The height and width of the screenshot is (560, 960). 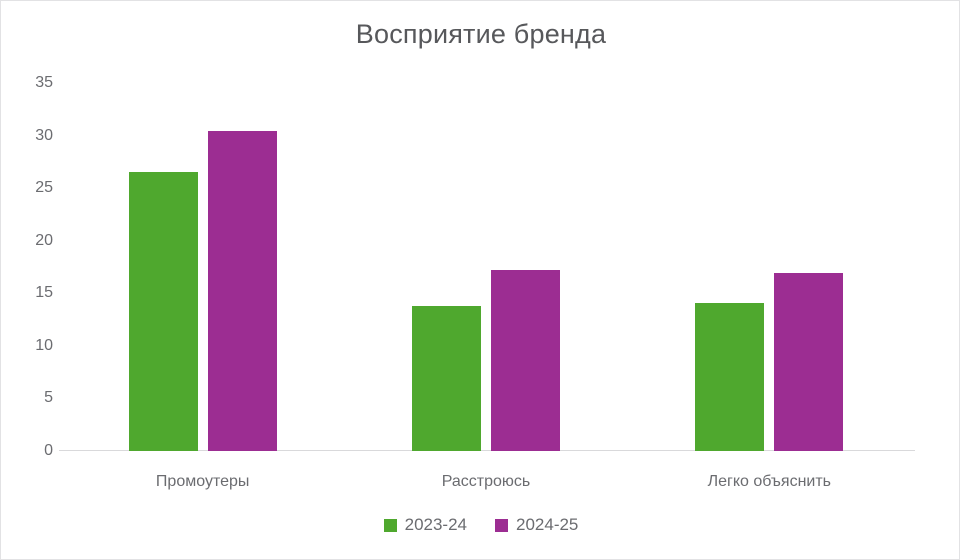 I want to click on legend-label: 2023-24, so click(x=435, y=524).